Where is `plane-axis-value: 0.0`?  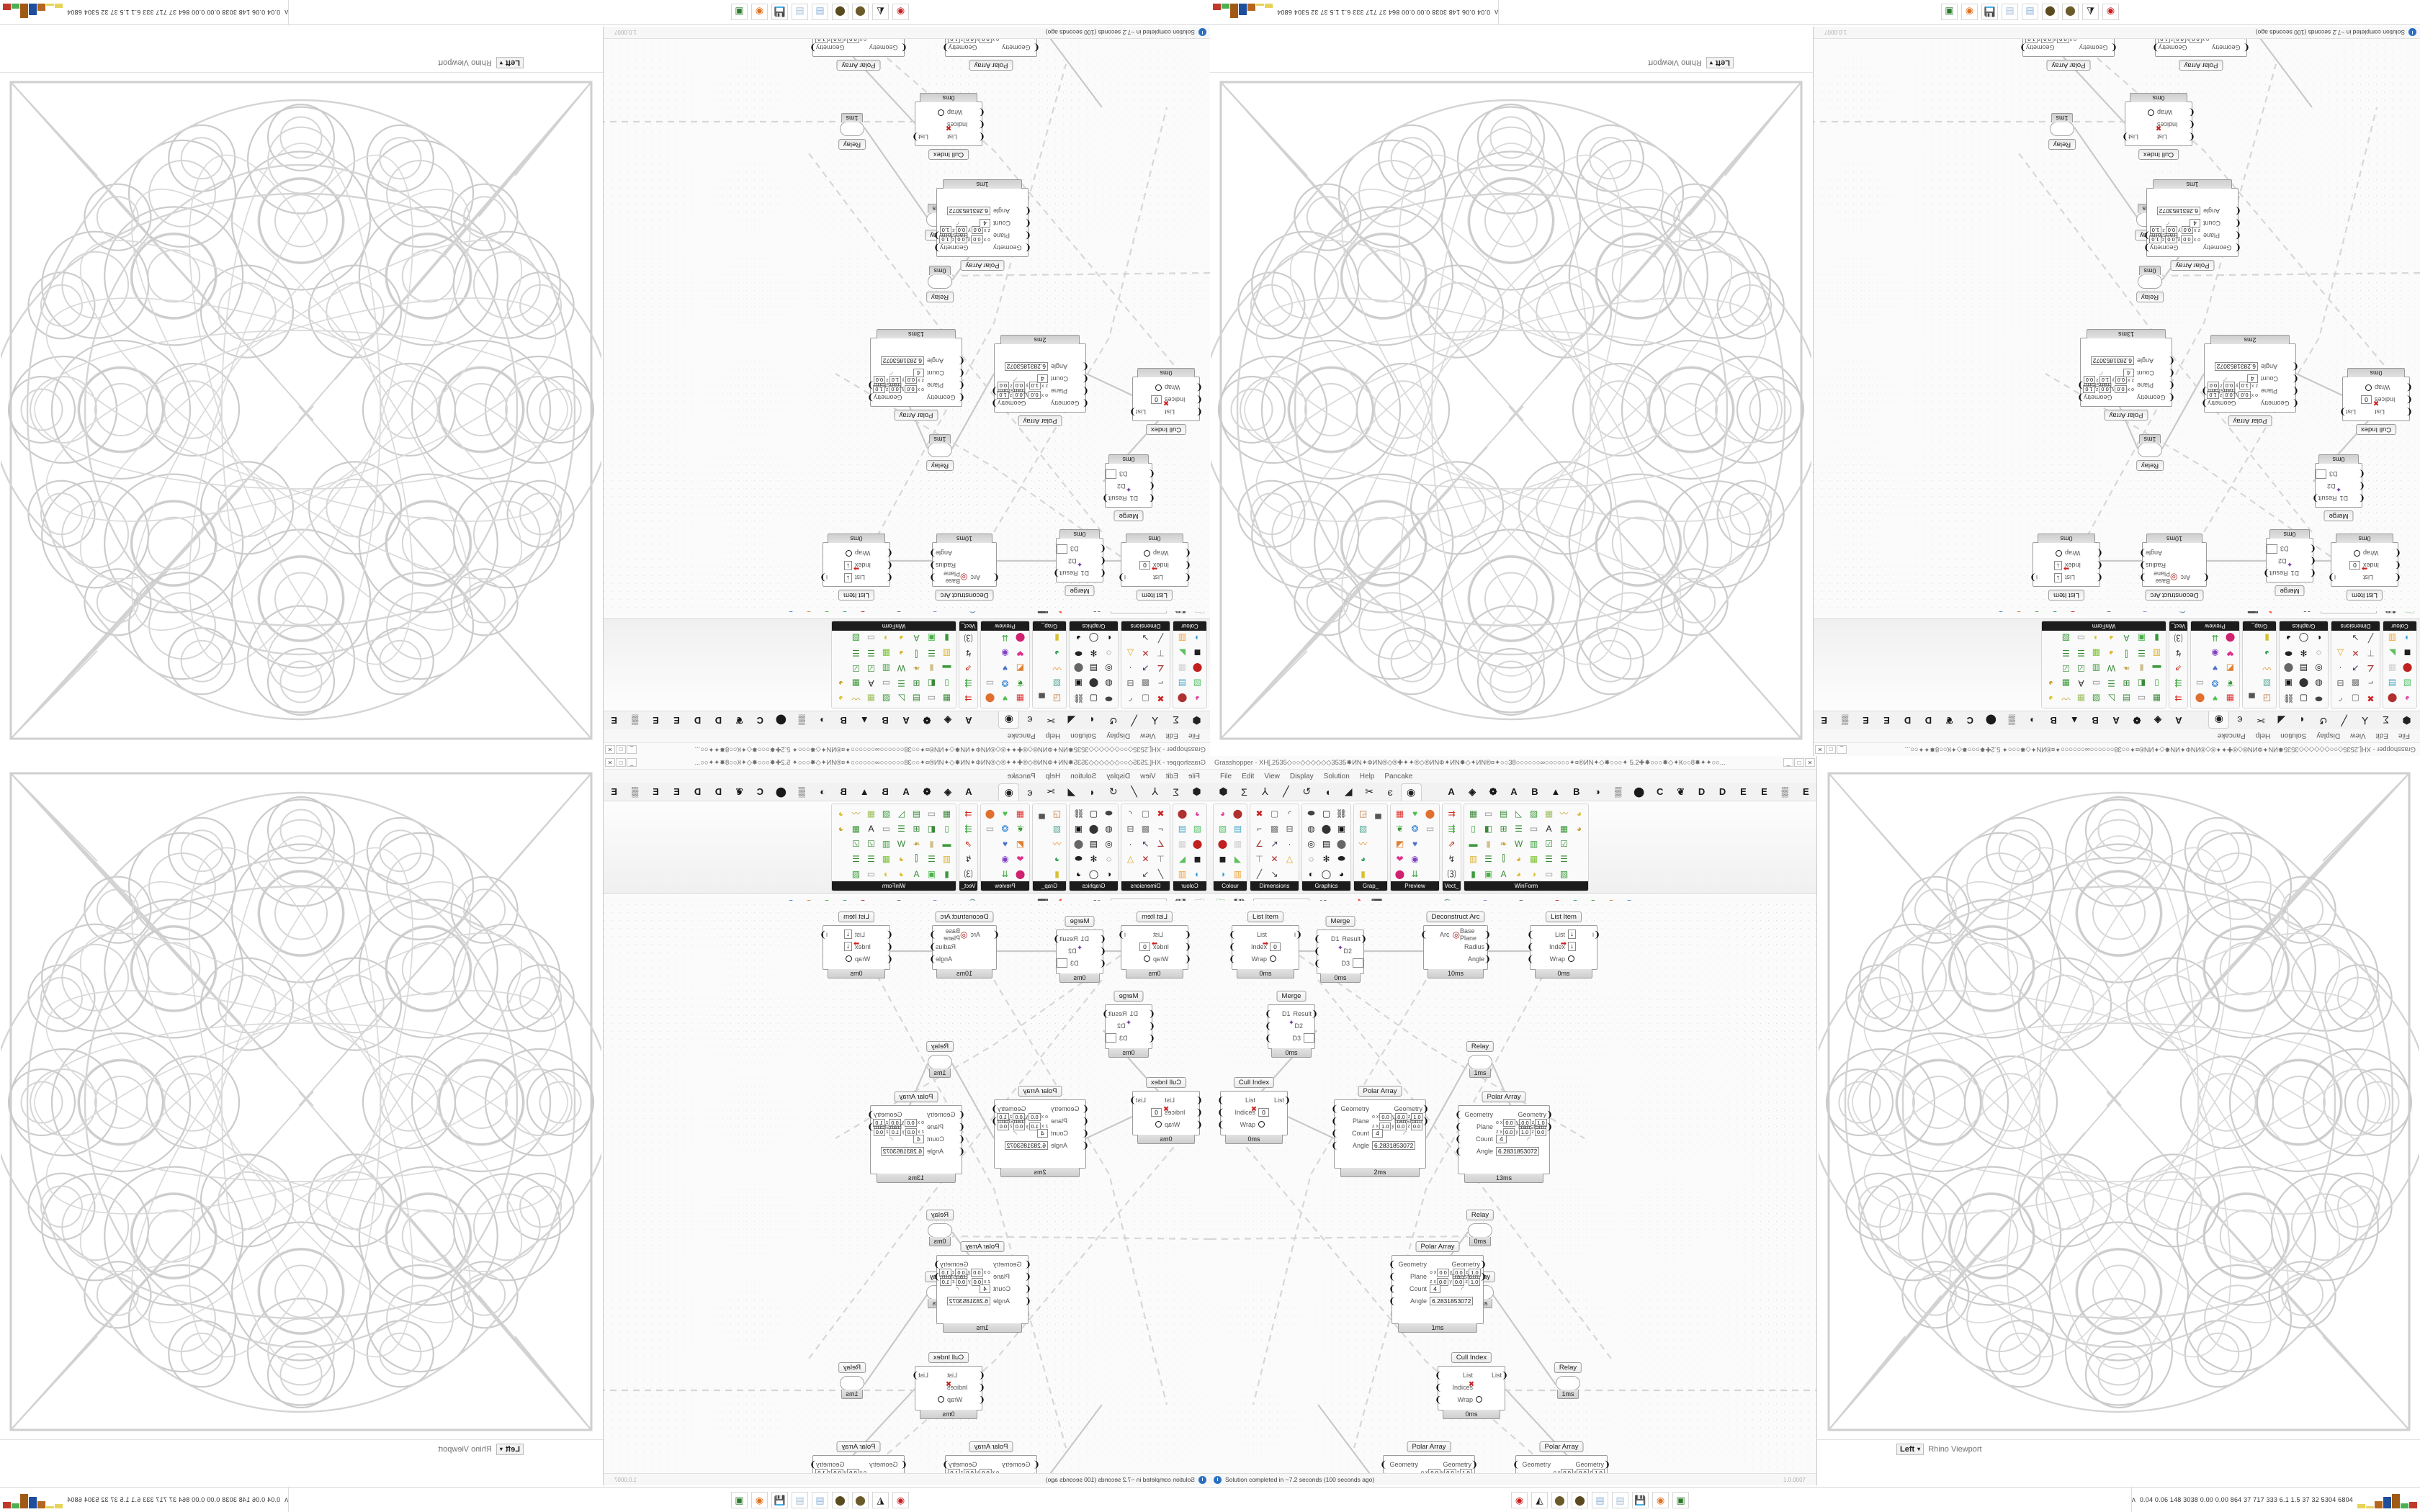 plane-axis-value: 0.0 is located at coordinates (1567, 1471).